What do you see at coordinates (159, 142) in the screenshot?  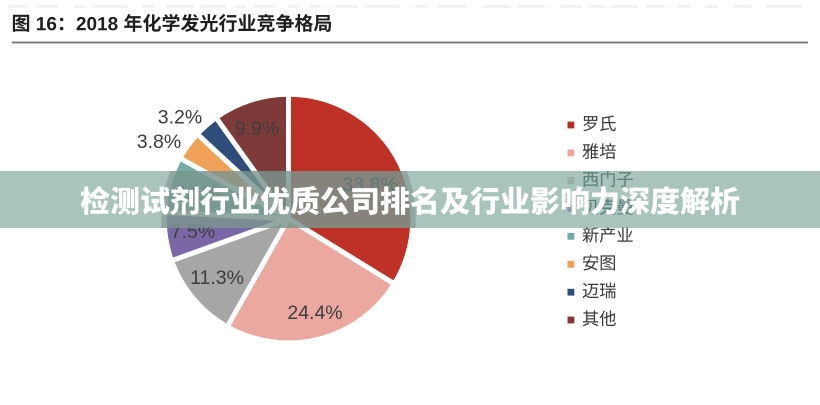 I see `svg-text: 3.8%` at bounding box center [159, 142].